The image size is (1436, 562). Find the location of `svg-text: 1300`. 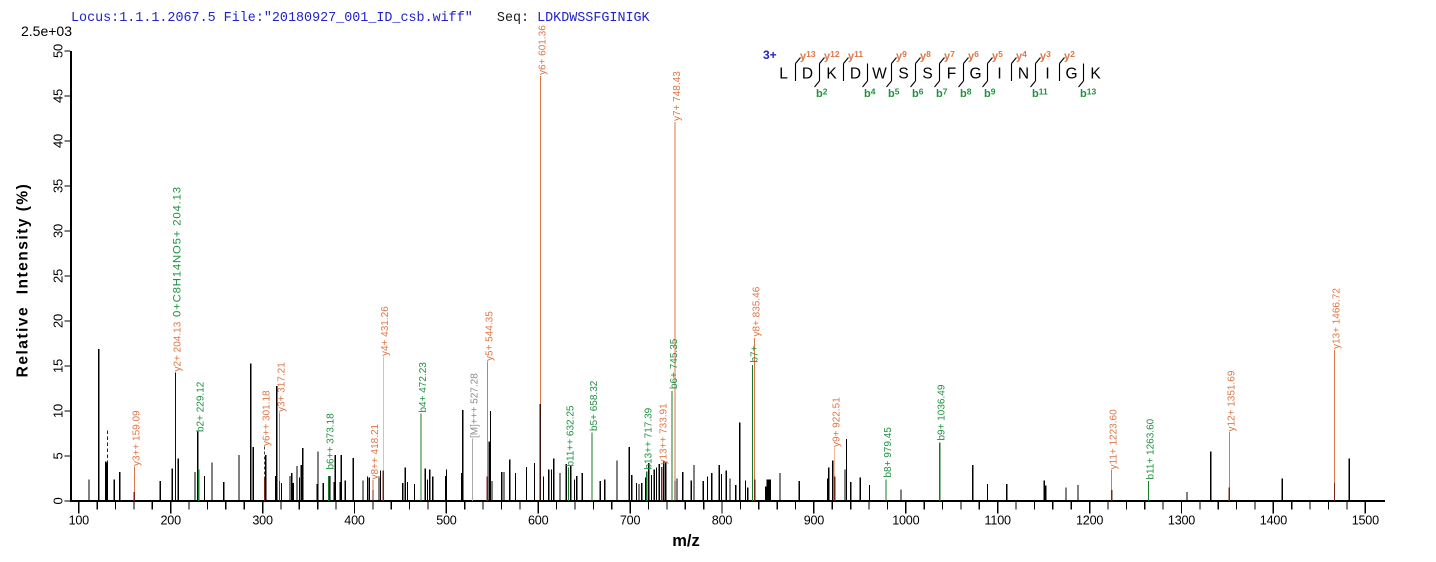

svg-text: 1300 is located at coordinates (1181, 521).